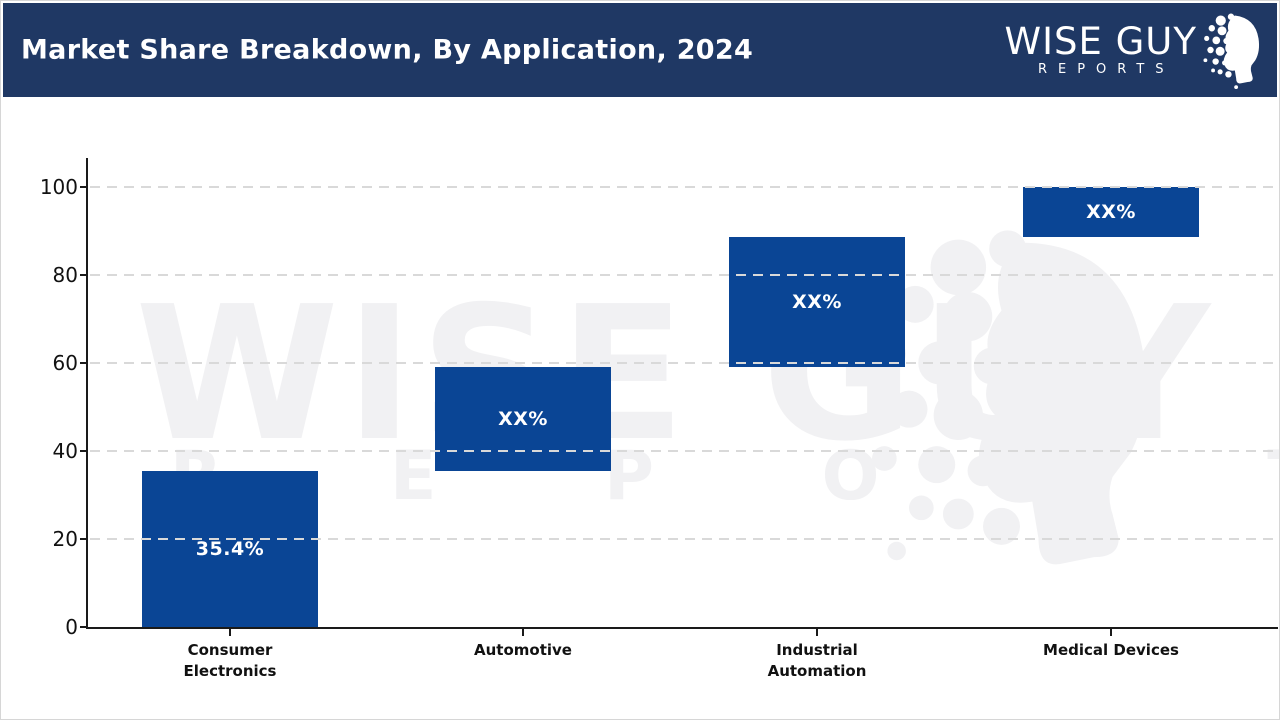 Image resolution: width=1280 pixels, height=720 pixels. Describe the element at coordinates (58, 187) in the screenshot. I see `y-tick-label-100: 100` at that location.